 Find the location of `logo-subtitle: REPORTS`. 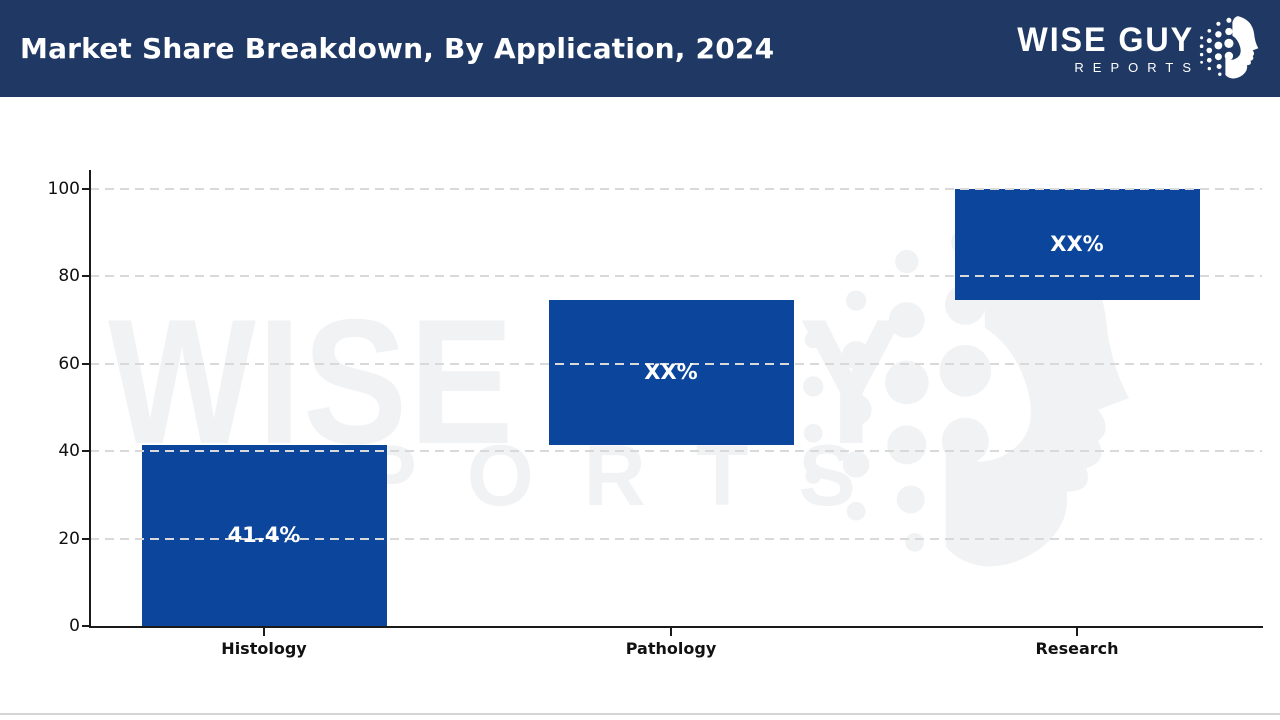

logo-subtitle: REPORTS is located at coordinates (1137, 67).